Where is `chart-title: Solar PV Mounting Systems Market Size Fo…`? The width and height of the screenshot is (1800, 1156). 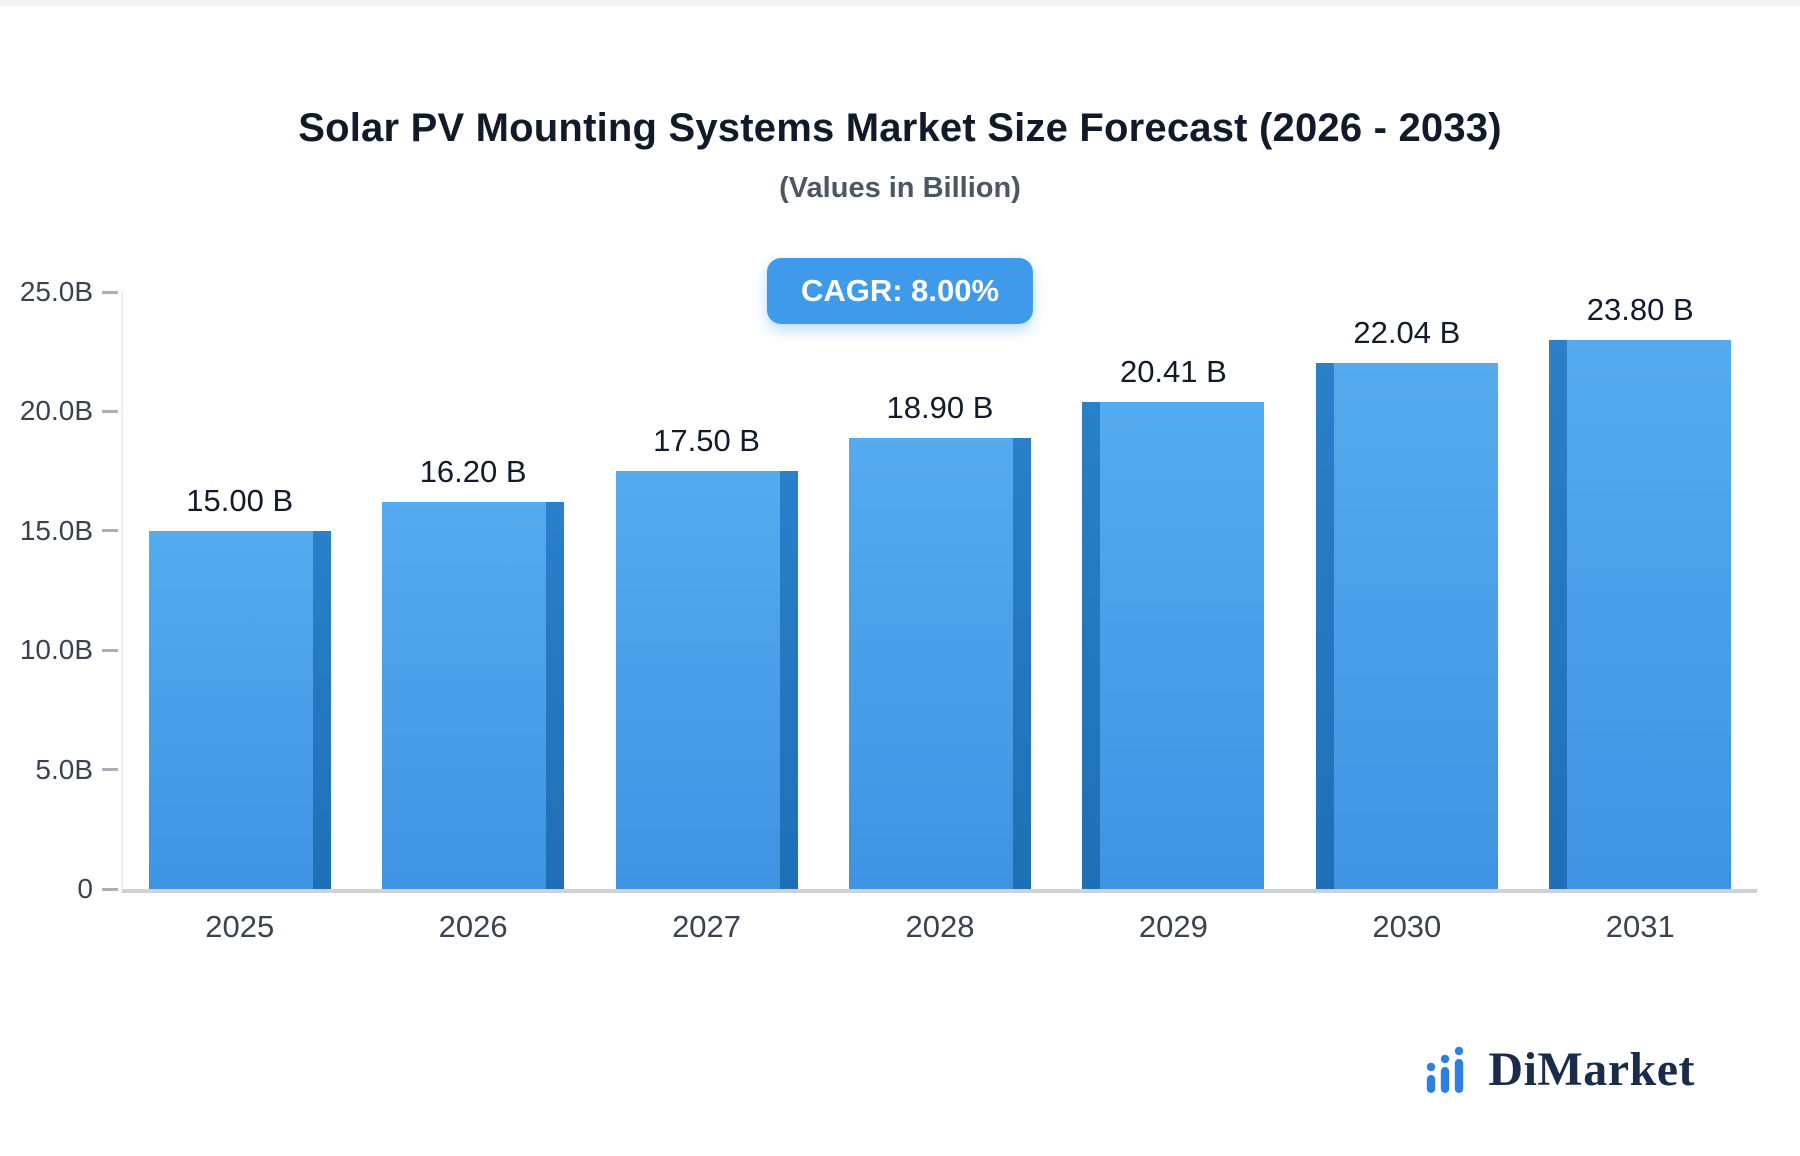
chart-title: Solar PV Mounting Systems Market Size Fo… is located at coordinates (900, 128).